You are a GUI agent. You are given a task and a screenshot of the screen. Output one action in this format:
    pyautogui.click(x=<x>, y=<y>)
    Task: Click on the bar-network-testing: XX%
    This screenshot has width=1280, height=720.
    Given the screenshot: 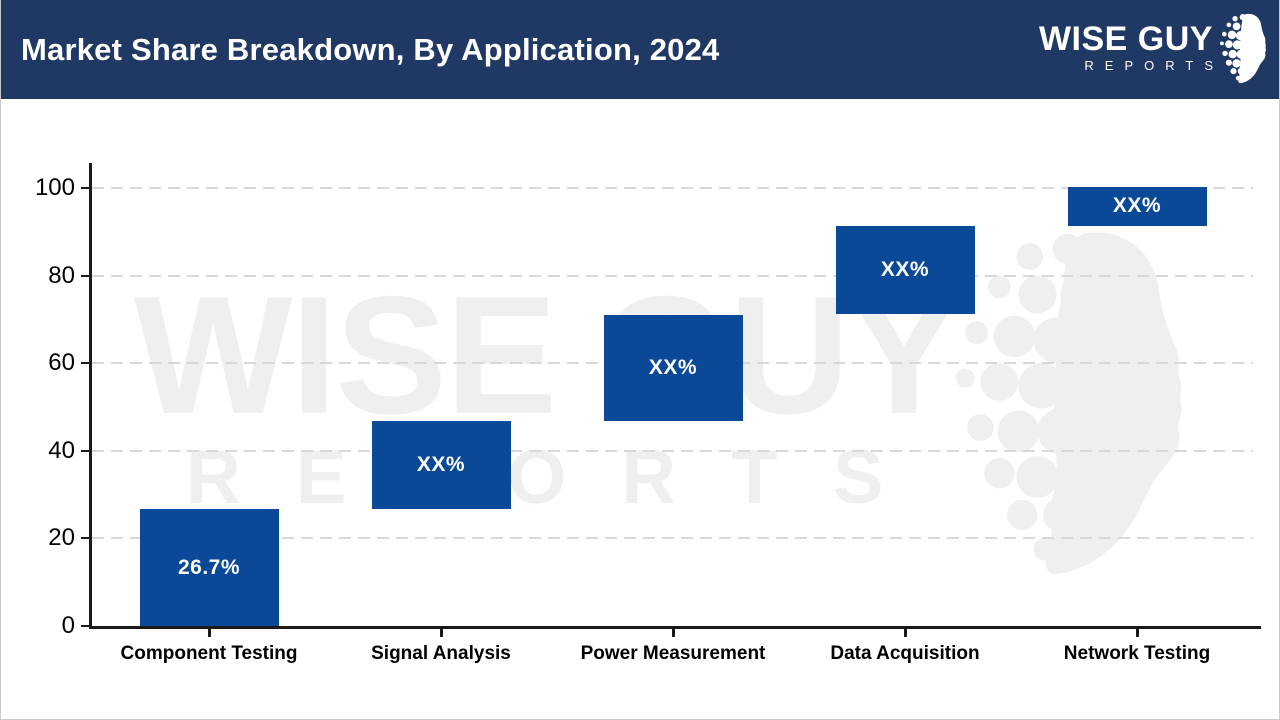 What is the action you would take?
    pyautogui.click(x=1137, y=206)
    